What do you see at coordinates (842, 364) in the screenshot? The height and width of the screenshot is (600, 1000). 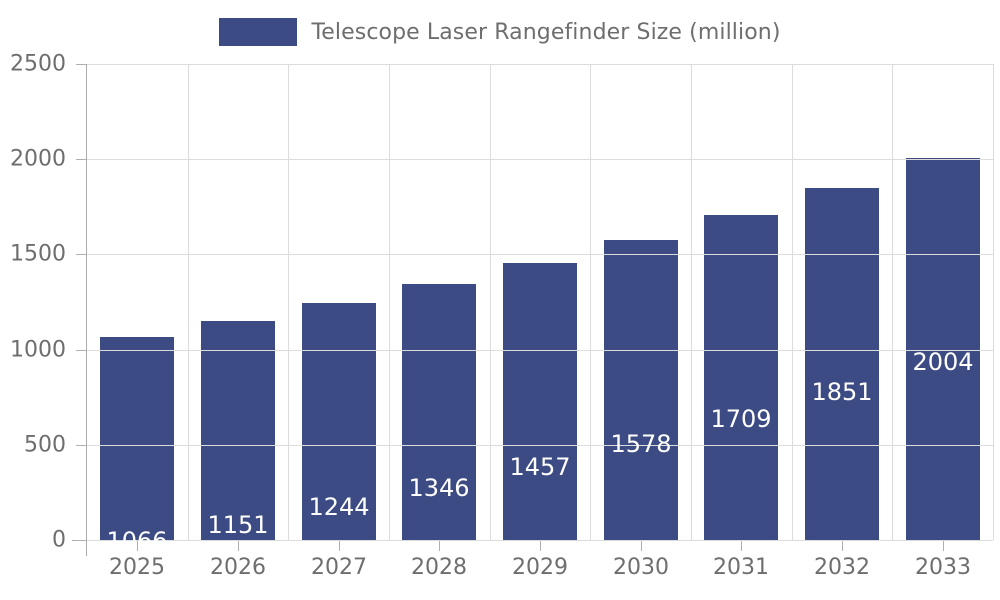 I see `bar-2032` at bounding box center [842, 364].